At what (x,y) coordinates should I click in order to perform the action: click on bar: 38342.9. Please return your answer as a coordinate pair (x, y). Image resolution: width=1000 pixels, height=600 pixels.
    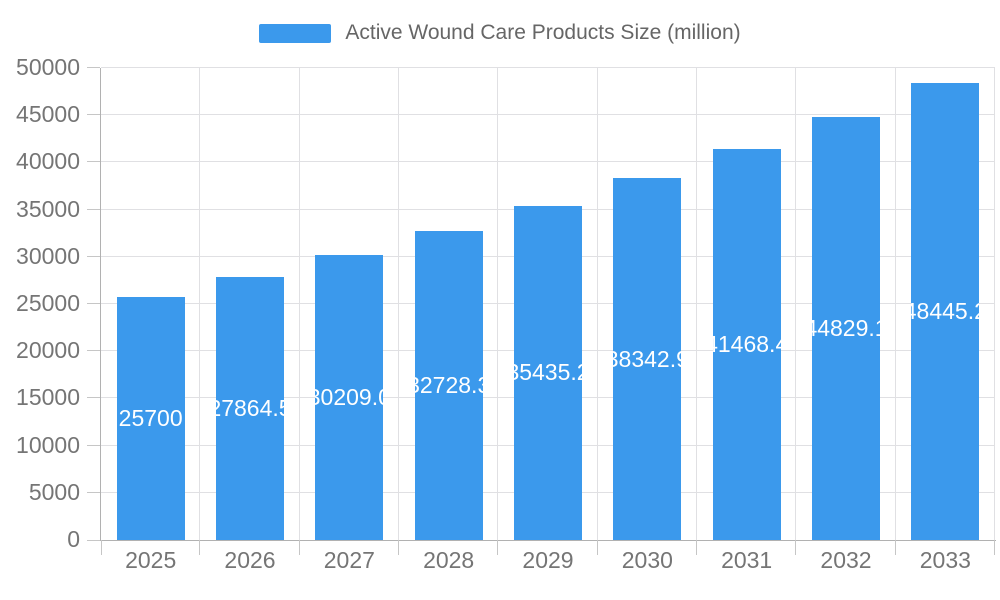
    Looking at the image, I should click on (647, 359).